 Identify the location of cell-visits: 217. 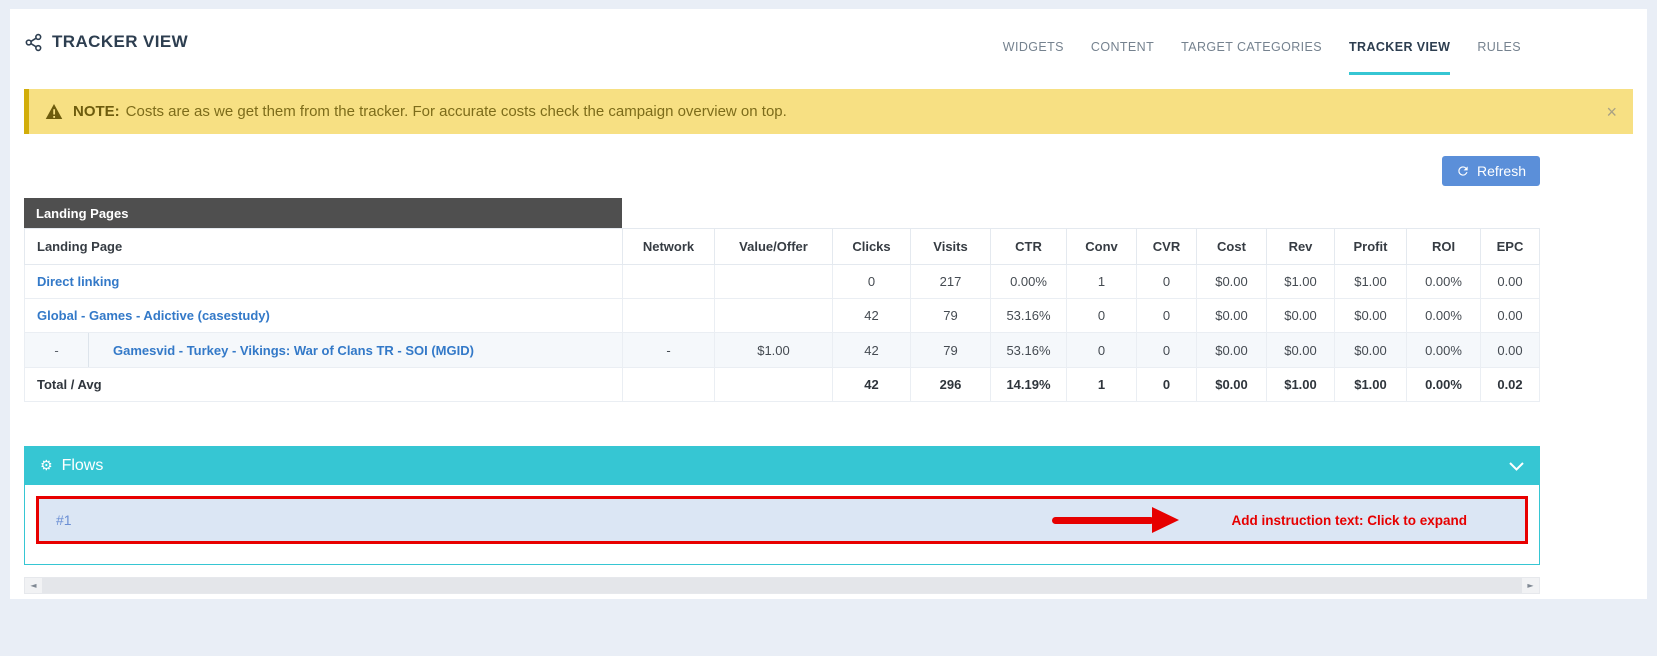
(950, 281).